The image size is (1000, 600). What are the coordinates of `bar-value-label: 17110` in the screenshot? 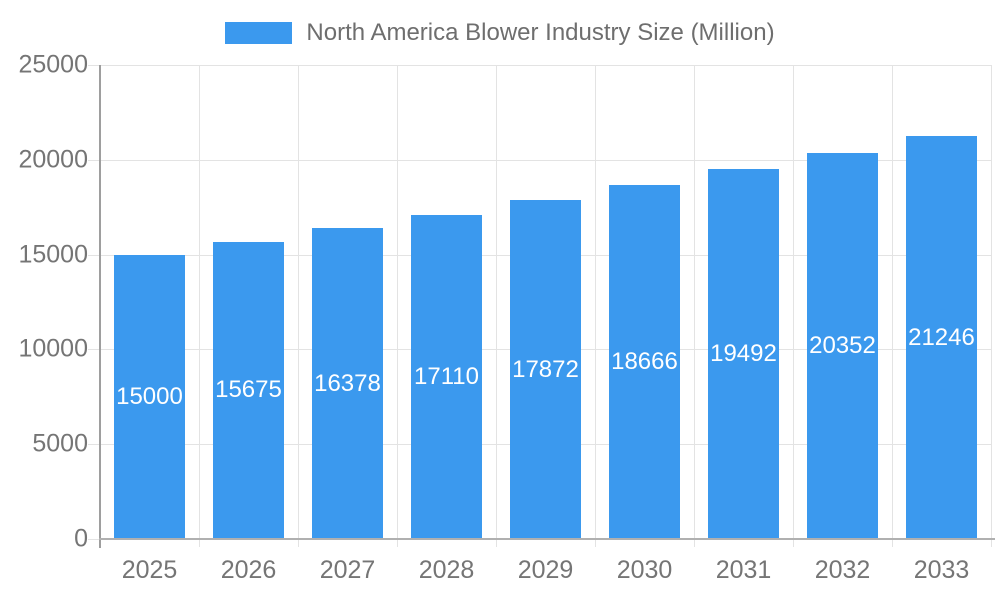 It's located at (446, 376).